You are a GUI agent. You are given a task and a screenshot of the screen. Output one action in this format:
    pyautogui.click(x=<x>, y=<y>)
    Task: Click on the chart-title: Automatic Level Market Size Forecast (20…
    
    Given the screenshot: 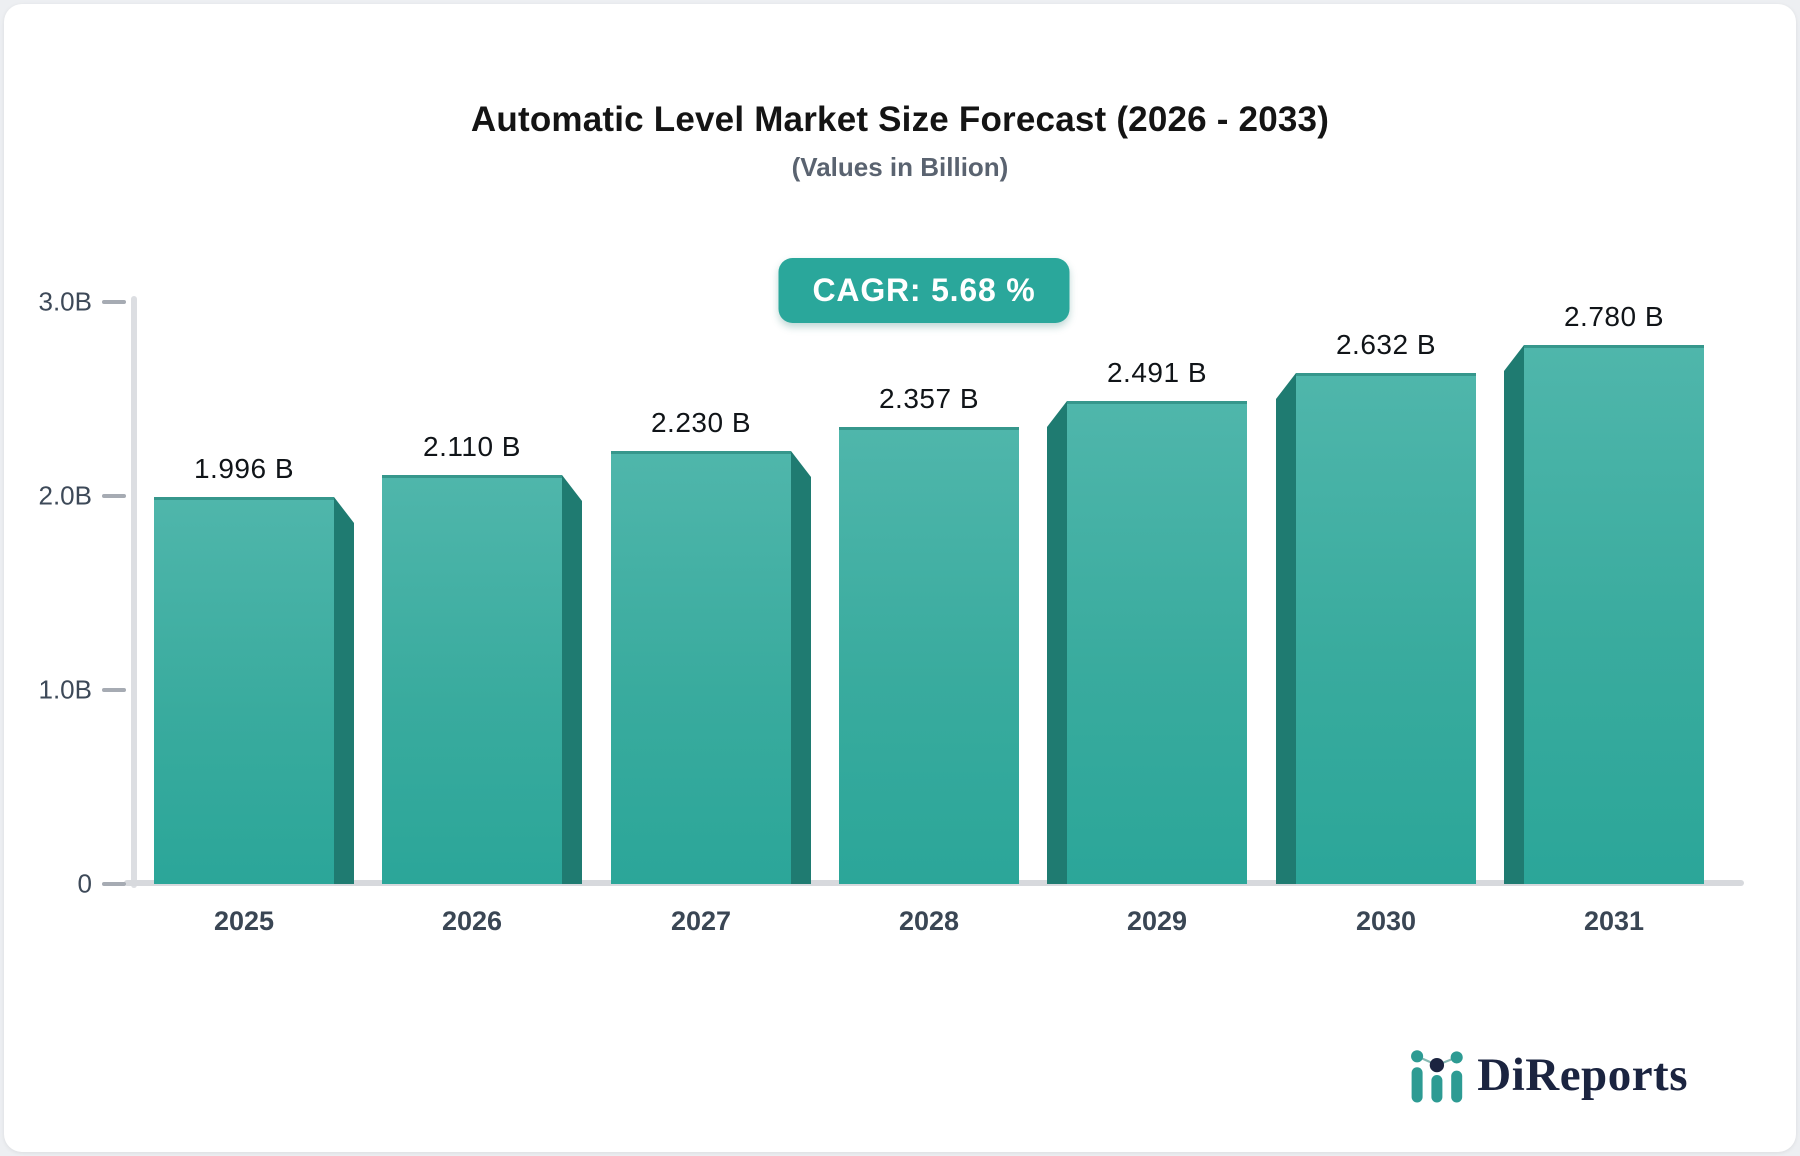 What is the action you would take?
    pyautogui.click(x=900, y=119)
    